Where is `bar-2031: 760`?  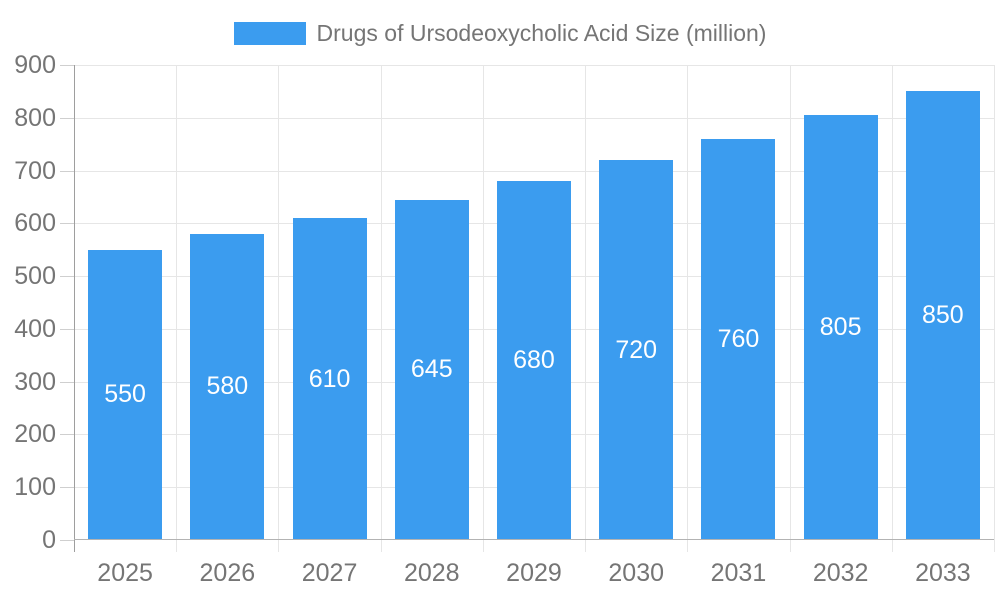 bar-2031: 760 is located at coordinates (738, 339).